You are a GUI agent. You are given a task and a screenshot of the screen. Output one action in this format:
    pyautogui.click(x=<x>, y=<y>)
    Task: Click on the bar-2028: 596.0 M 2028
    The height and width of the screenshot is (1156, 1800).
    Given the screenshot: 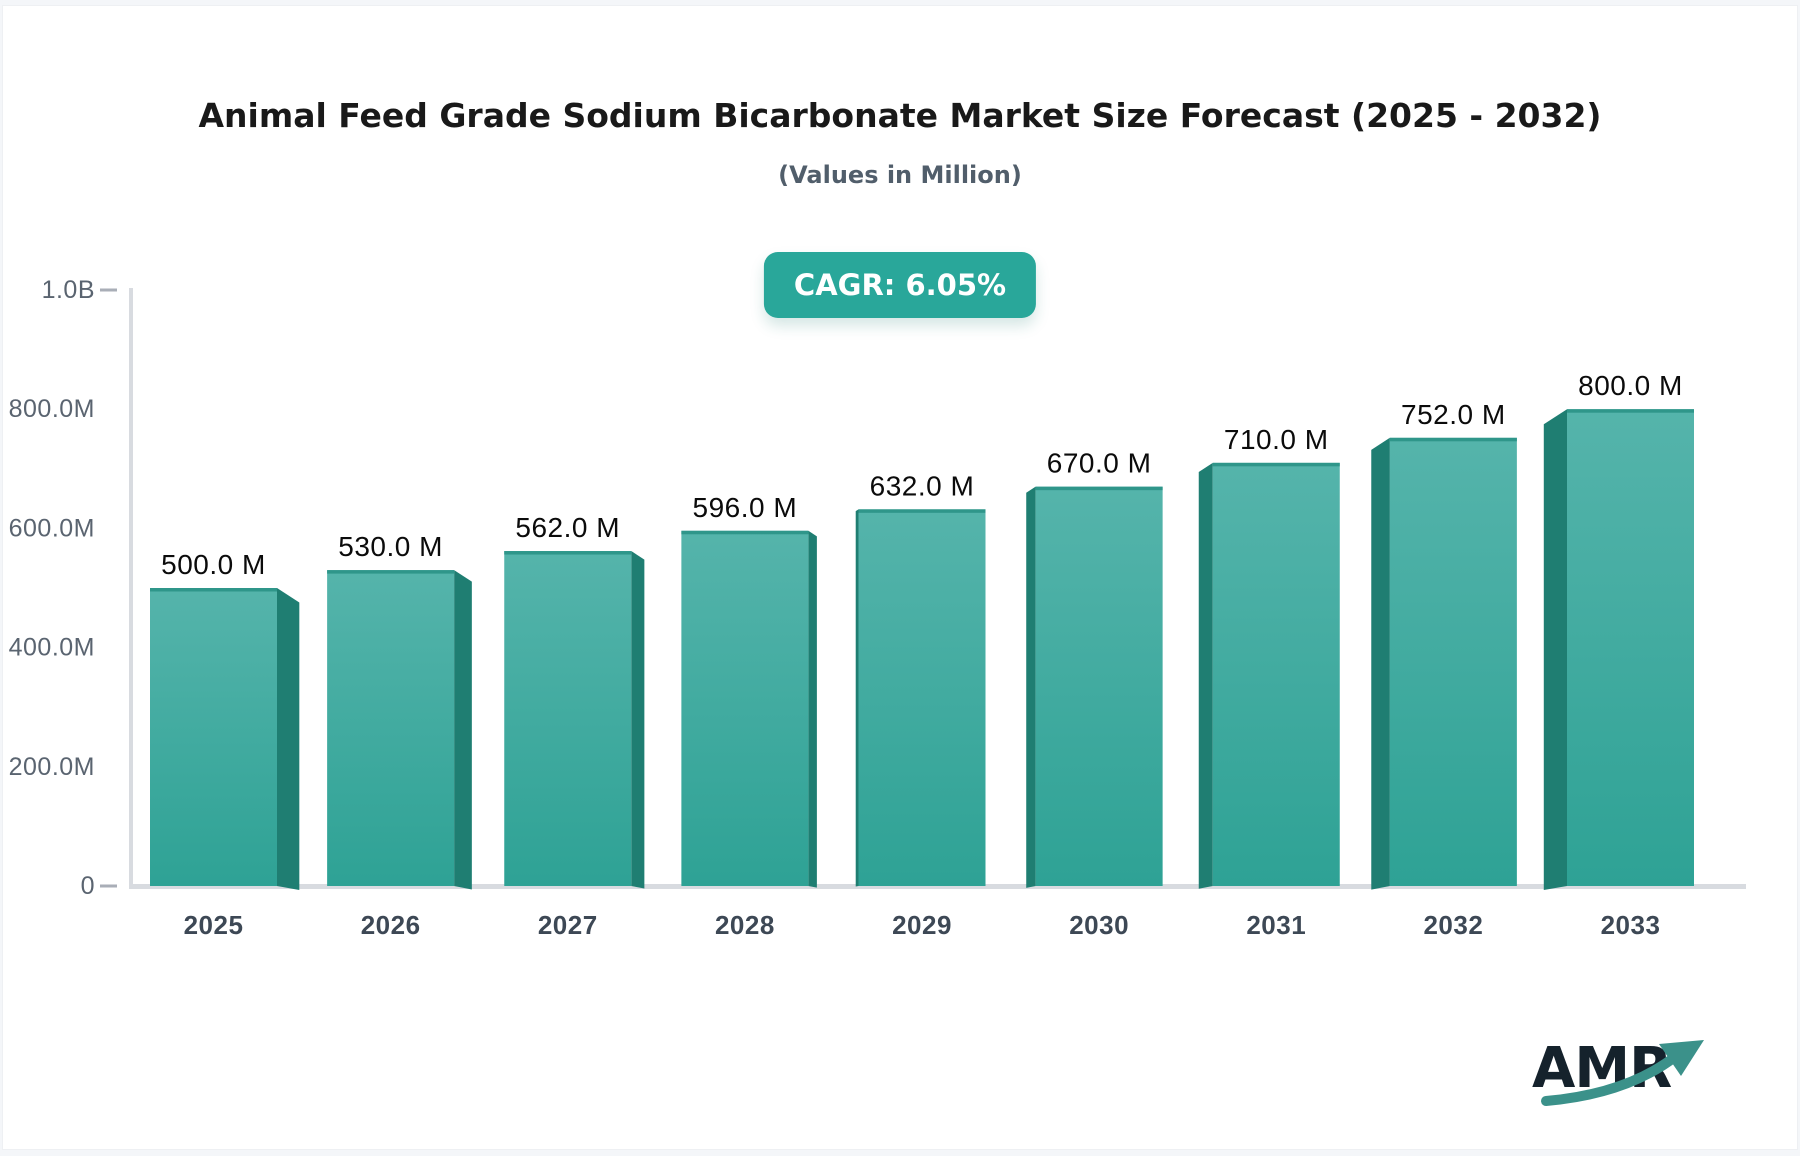 What is the action you would take?
    pyautogui.click(x=749, y=716)
    